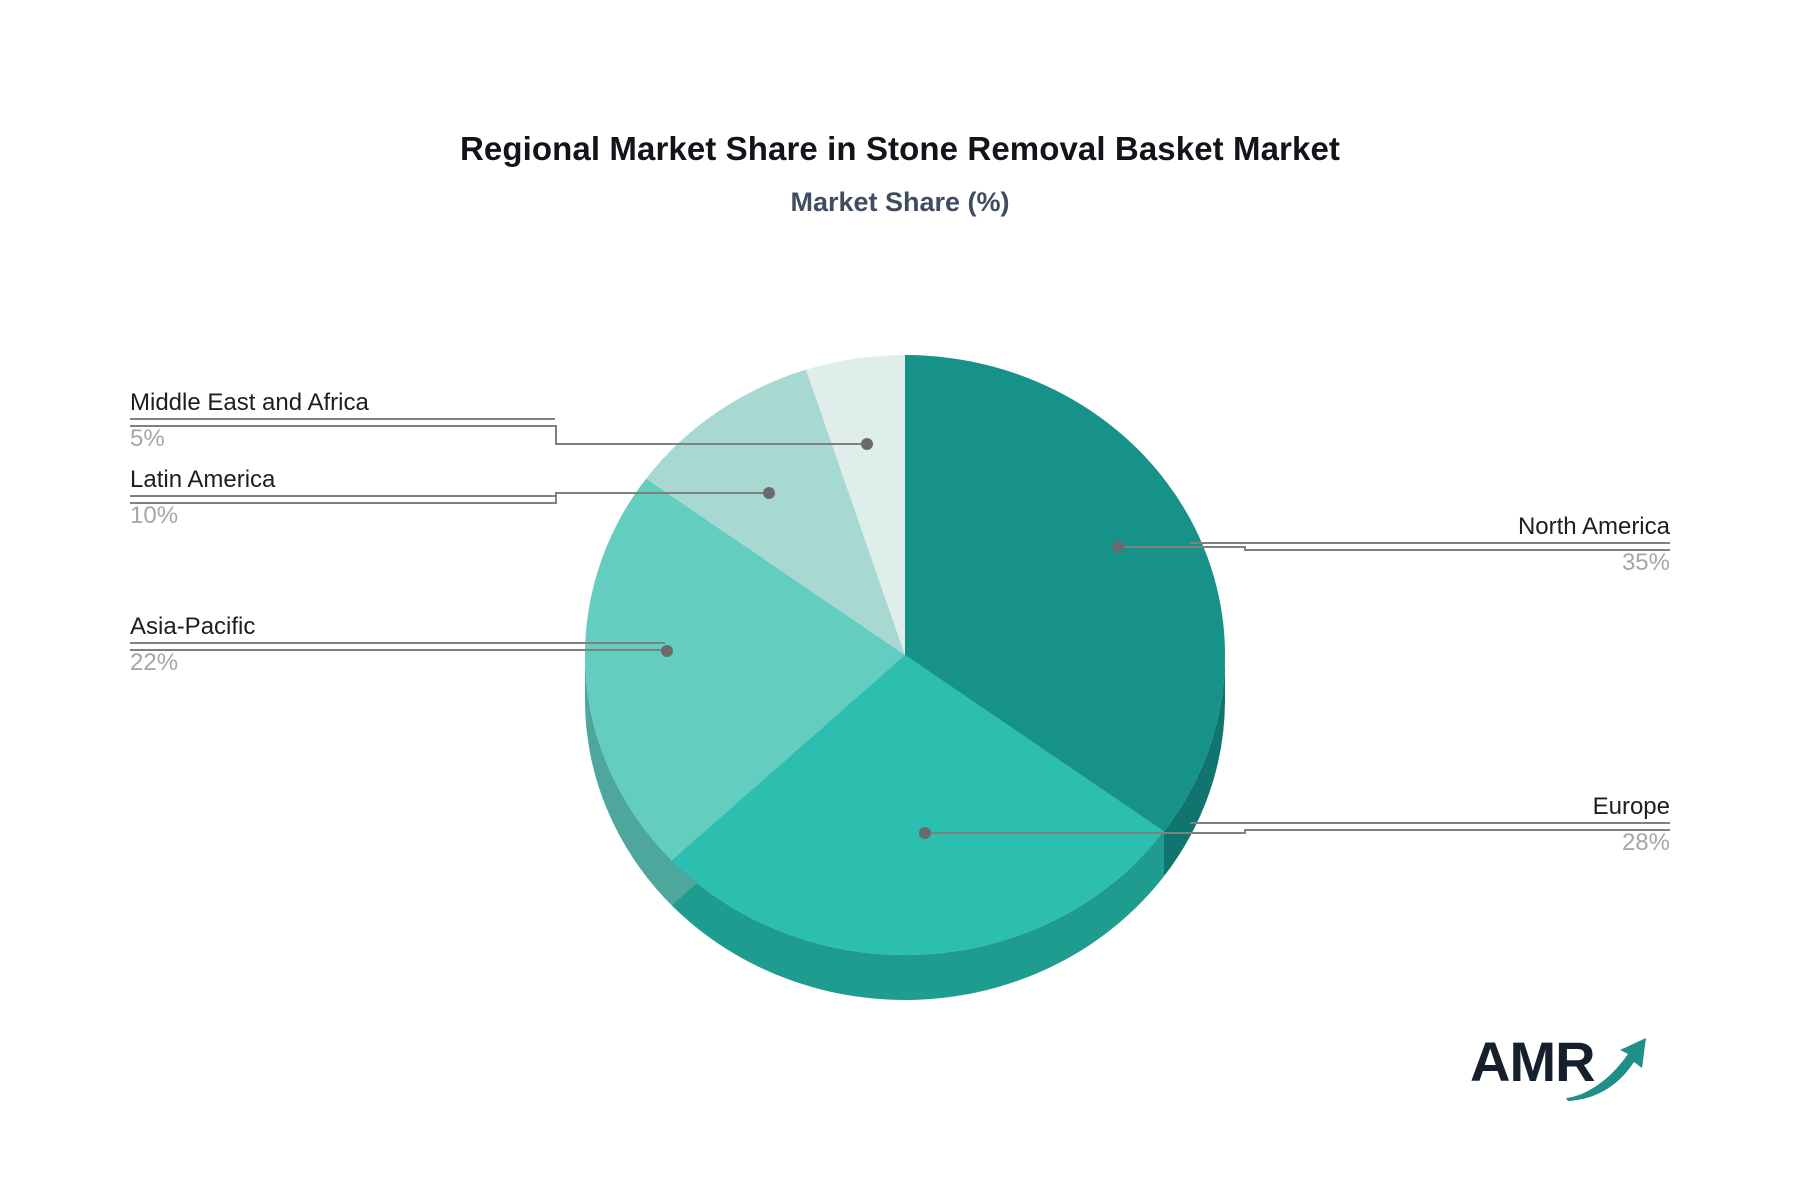  What do you see at coordinates (154, 662) in the screenshot?
I see `callout-value-asia-pacific: 22%` at bounding box center [154, 662].